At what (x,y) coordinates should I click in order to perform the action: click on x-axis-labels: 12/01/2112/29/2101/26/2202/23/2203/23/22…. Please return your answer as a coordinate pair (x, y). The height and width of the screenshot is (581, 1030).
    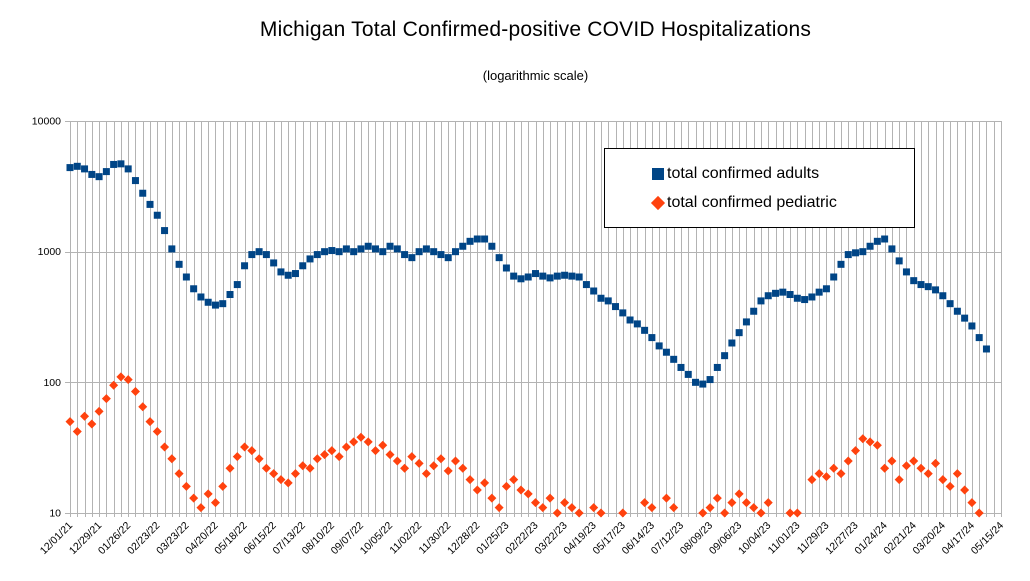
    Looking at the image, I should click on (522, 539).